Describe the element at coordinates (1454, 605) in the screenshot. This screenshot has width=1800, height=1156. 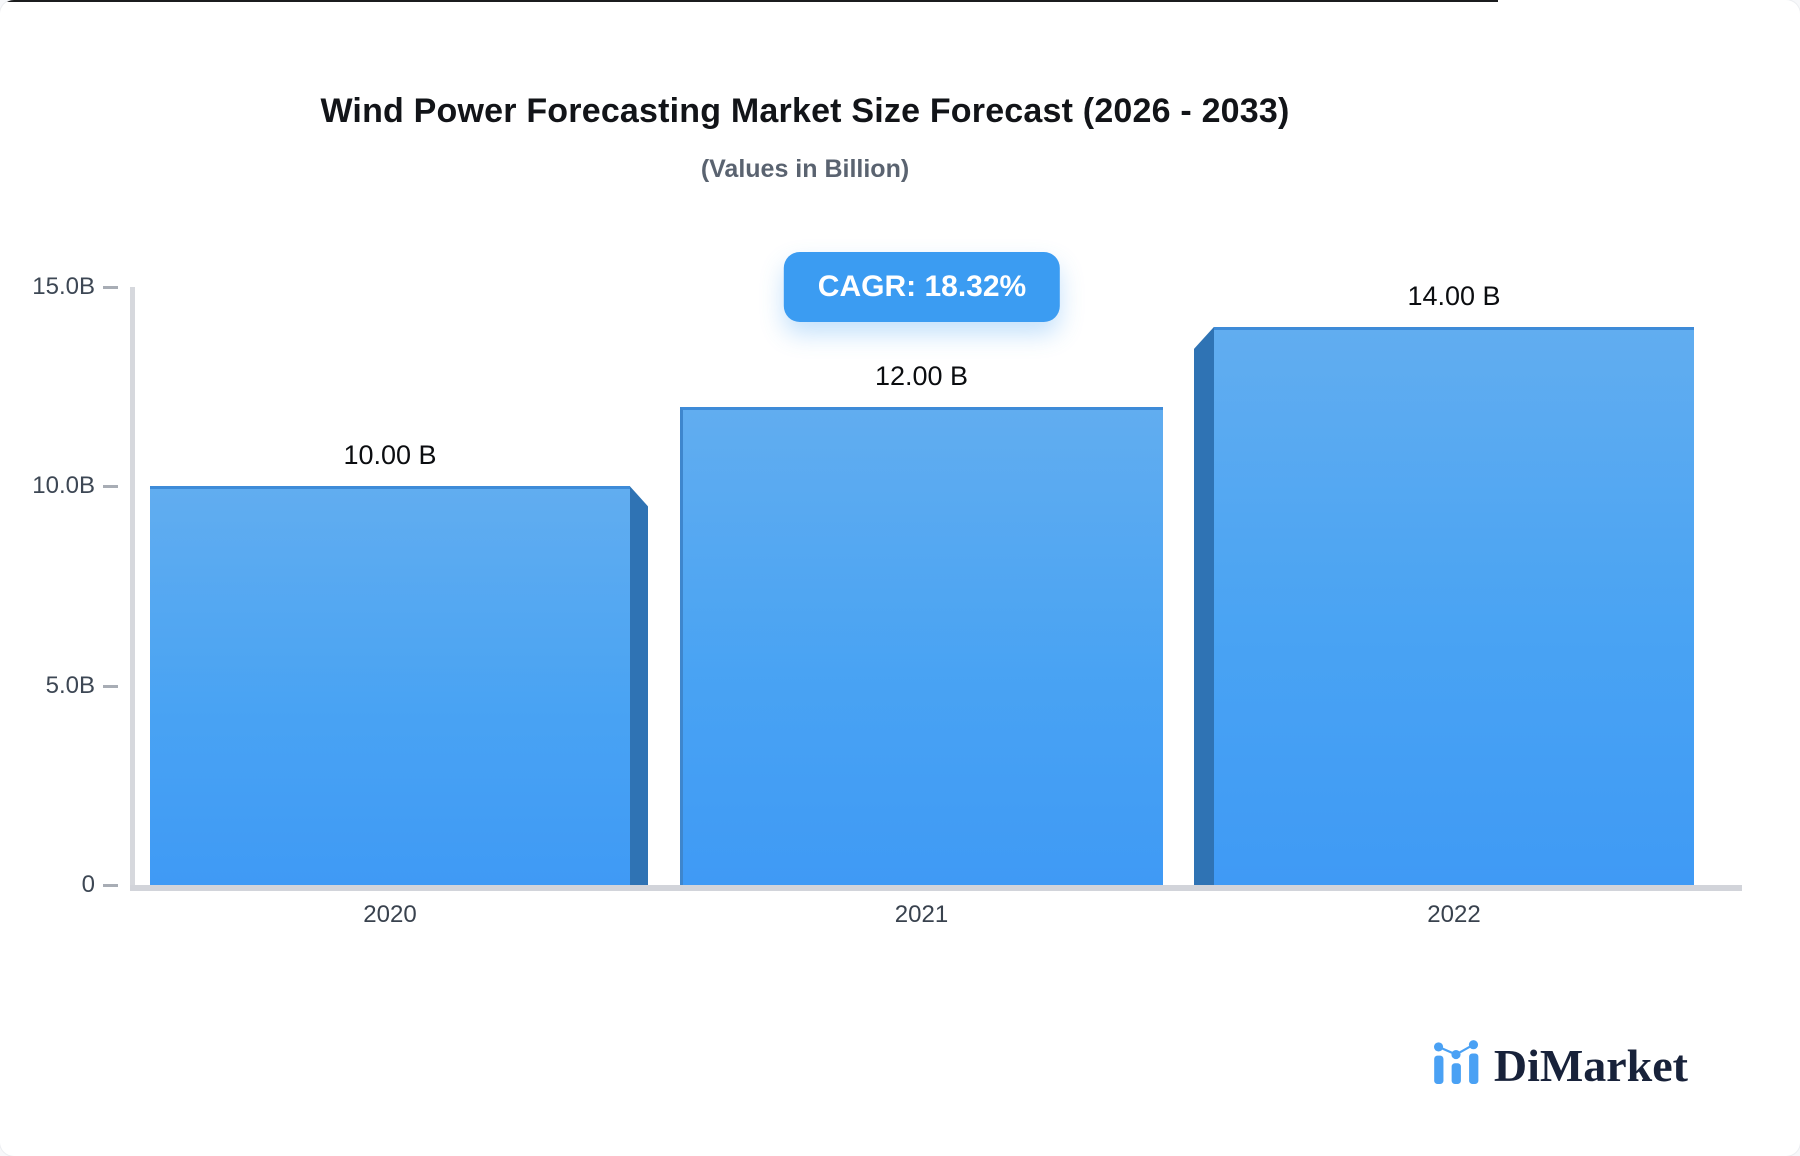
I see `bar-2022` at that location.